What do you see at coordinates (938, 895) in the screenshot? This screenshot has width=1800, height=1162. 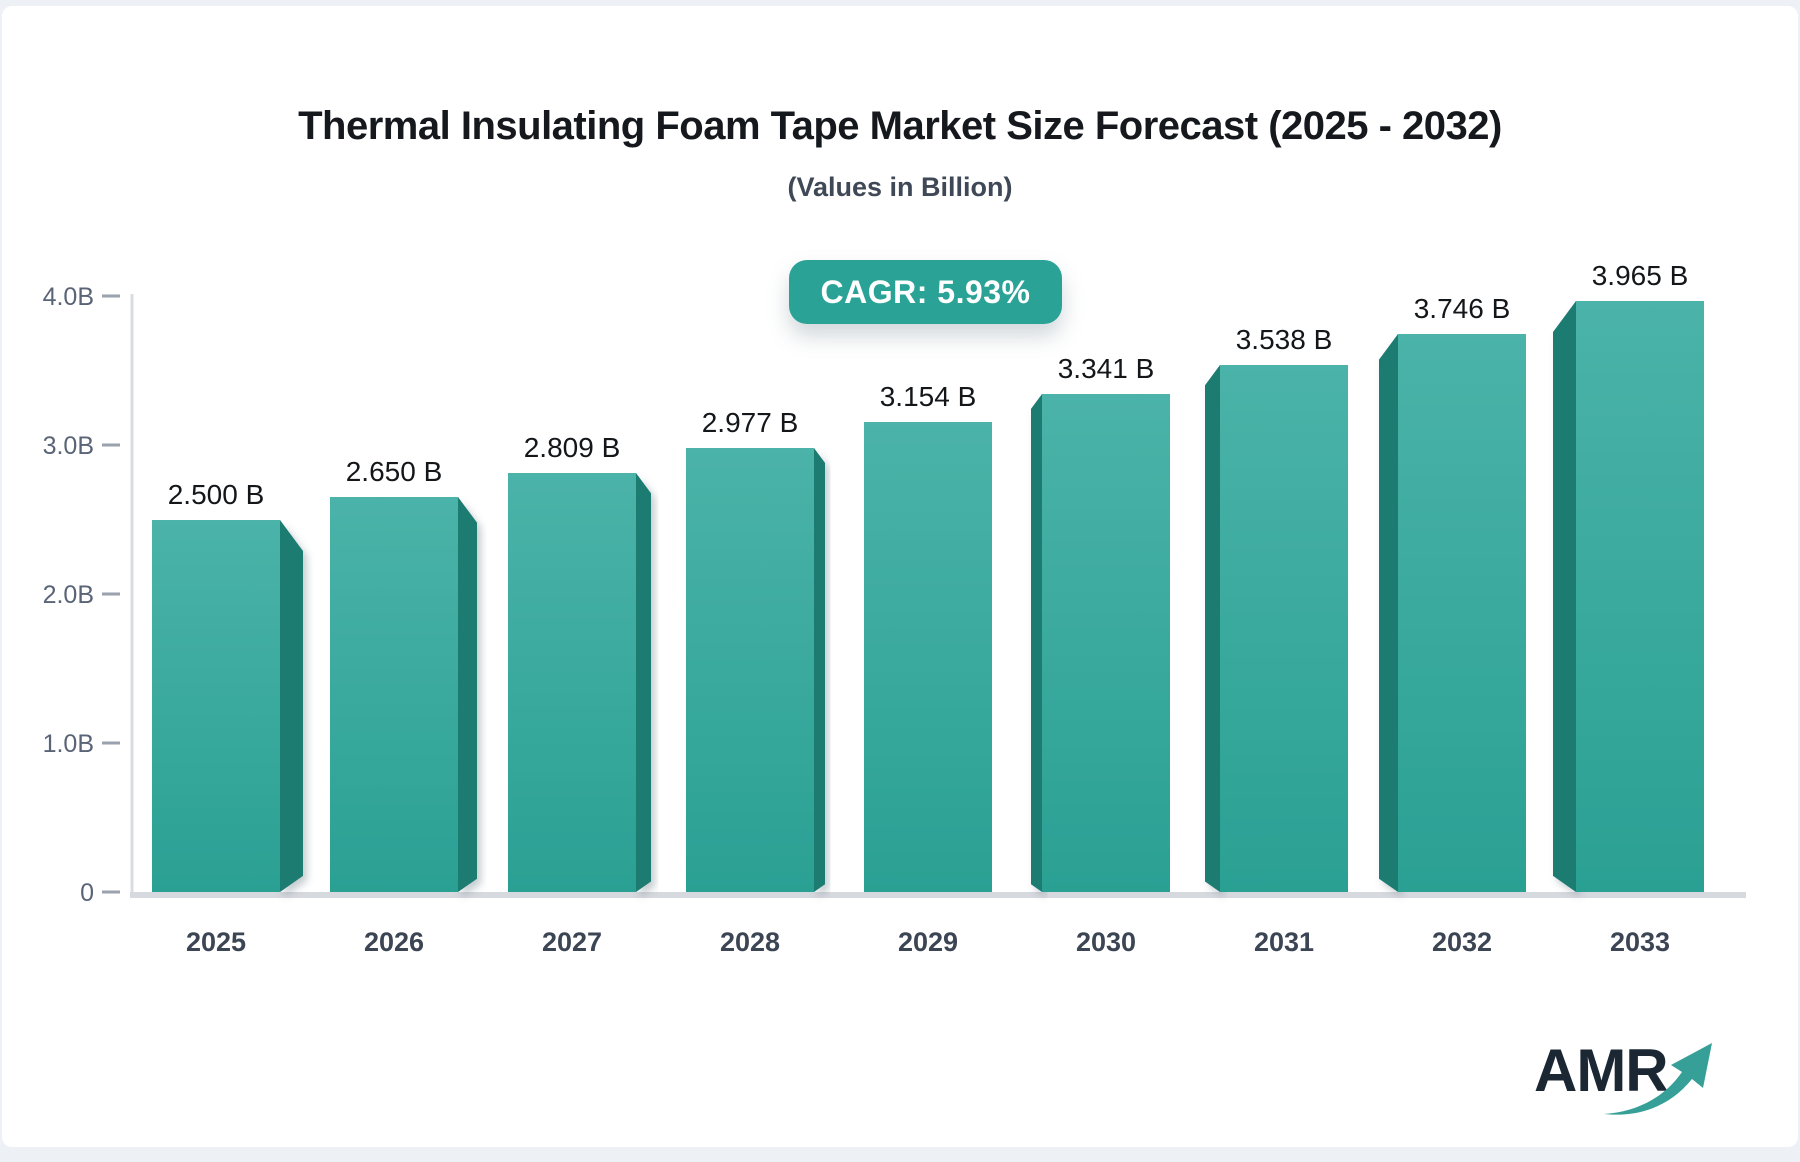 I see `x-axis-line` at bounding box center [938, 895].